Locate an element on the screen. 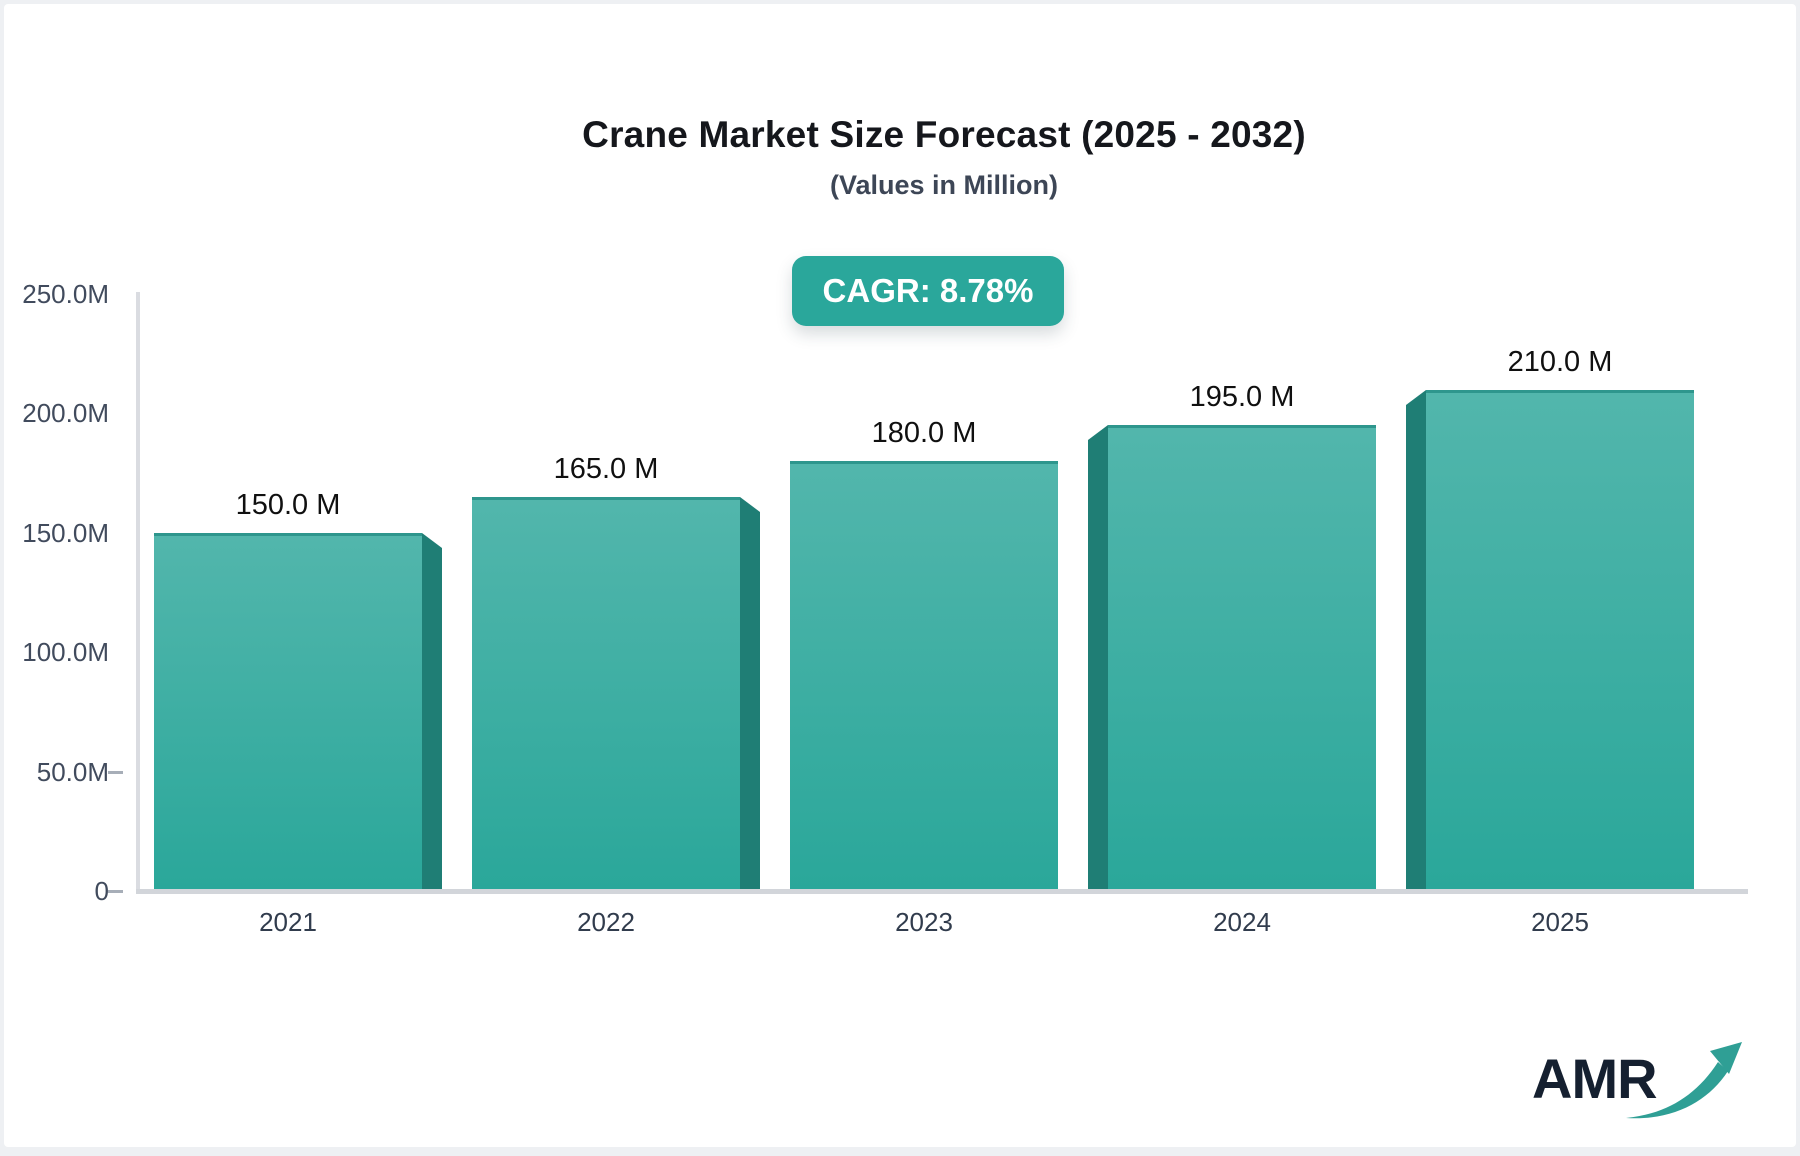  y-tick-label: 100.0M is located at coordinates (65, 652).